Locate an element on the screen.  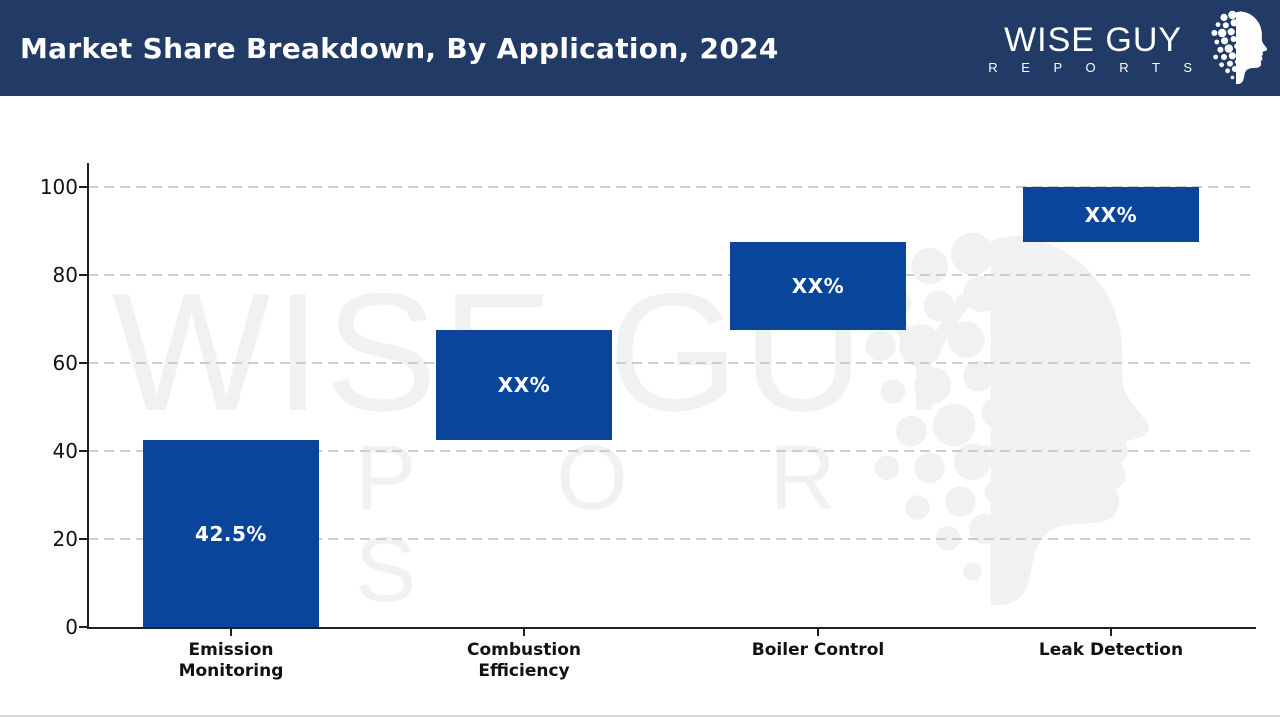
bar-value-label: 42.5% is located at coordinates (231, 533).